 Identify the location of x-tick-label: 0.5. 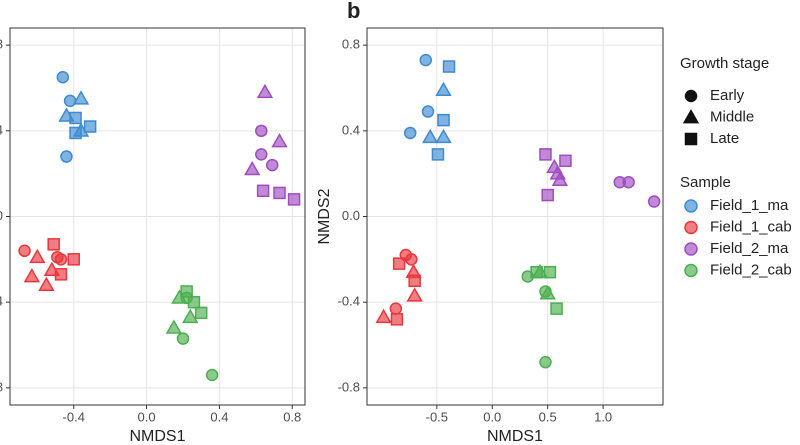
(548, 416).